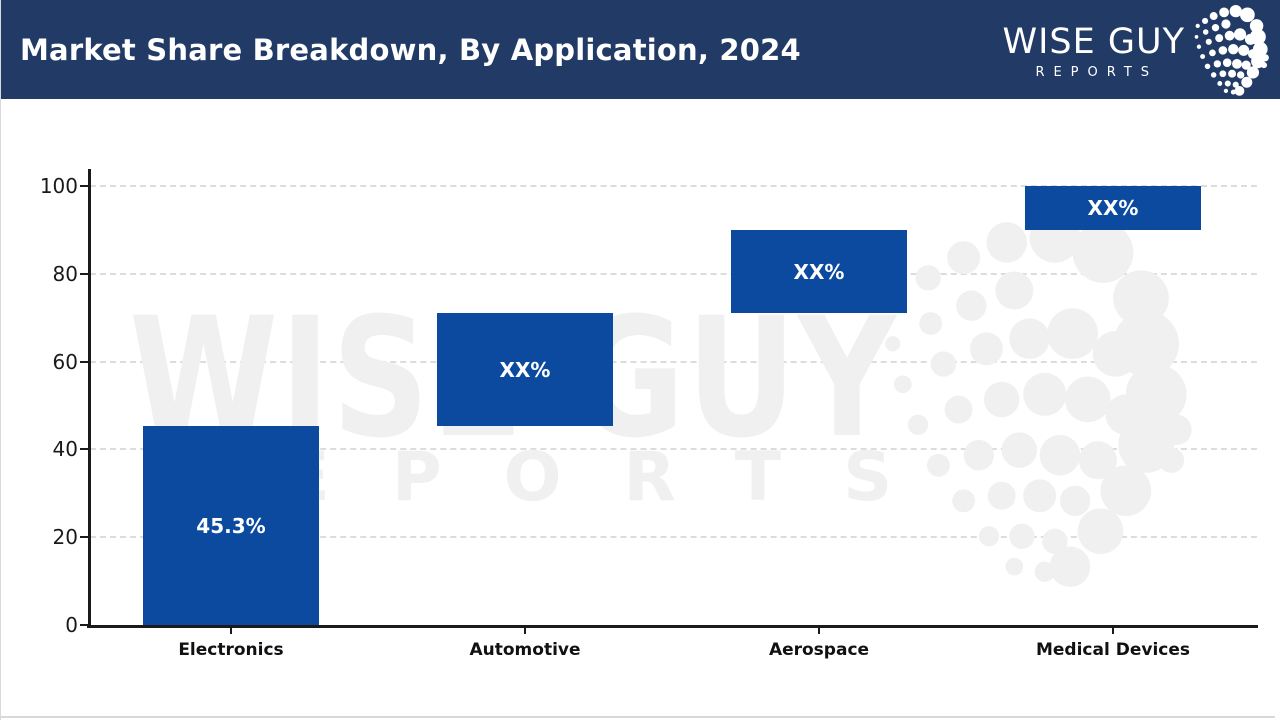  Describe the element at coordinates (231, 650) in the screenshot. I see `category-label: Electronics` at that location.